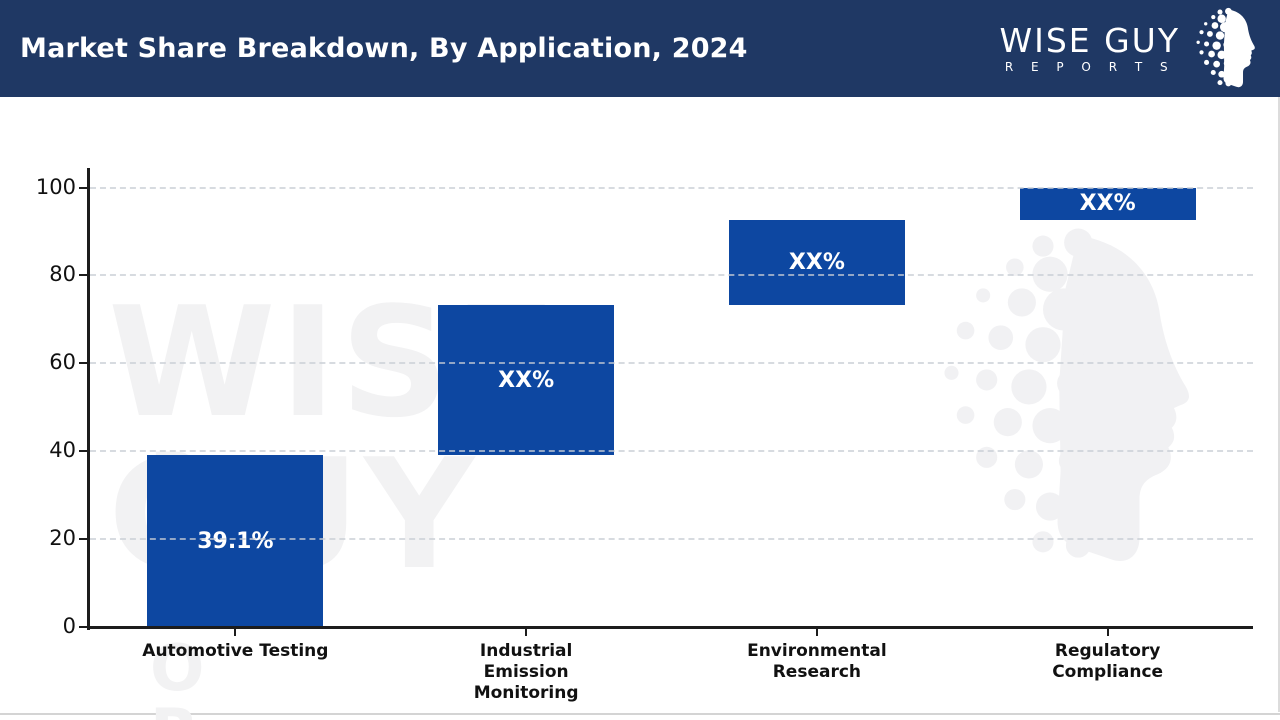 This screenshot has width=1280, height=720. I want to click on y-tick-label-80: 80, so click(62, 274).